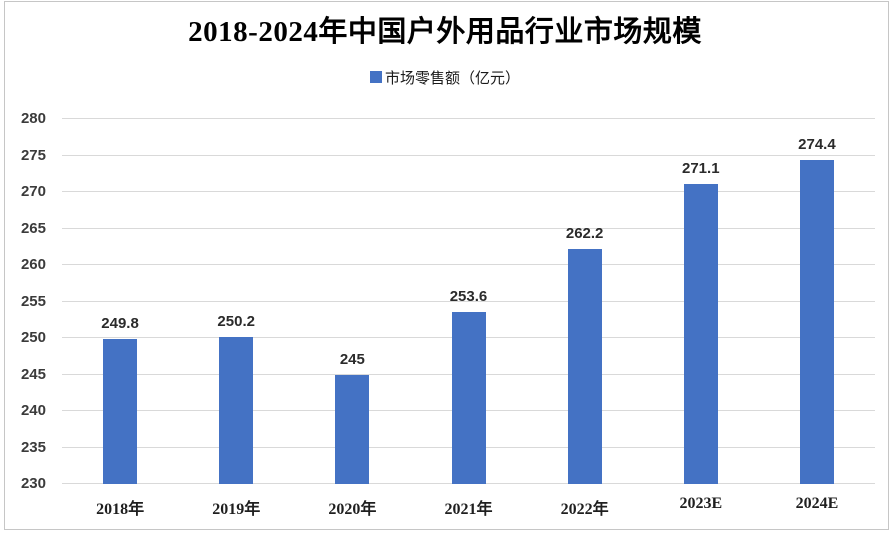 This screenshot has height=535, width=890. What do you see at coordinates (33, 337) in the screenshot?
I see `y-tick-label: 250` at bounding box center [33, 337].